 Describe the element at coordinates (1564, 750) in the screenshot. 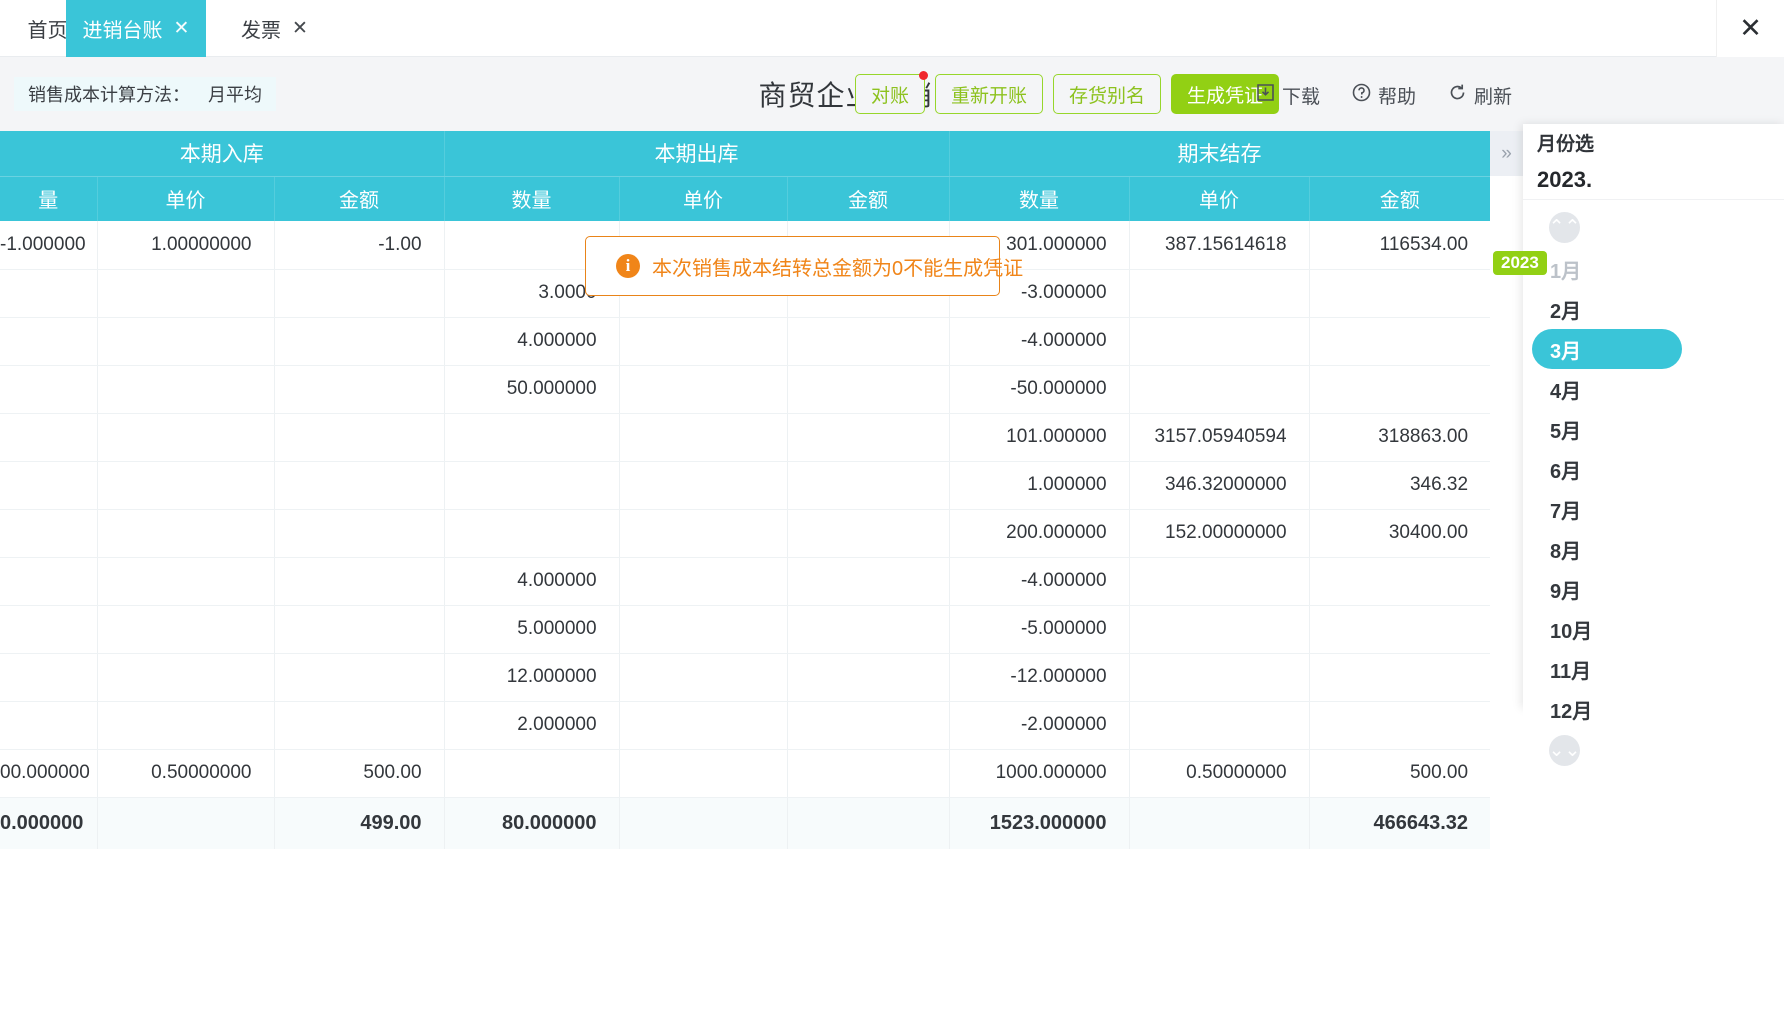

I see `scroll-down-button: ⌄⌄` at that location.